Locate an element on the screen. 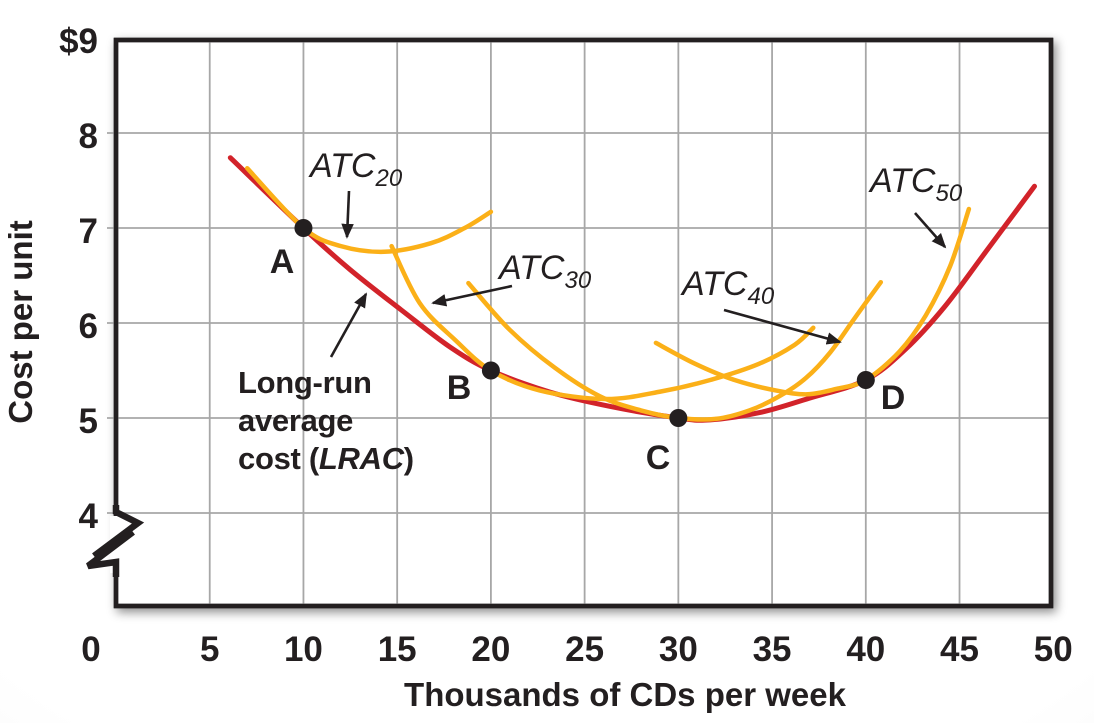  x-axis-title: Thousands of CDs per week is located at coordinates (625, 694).